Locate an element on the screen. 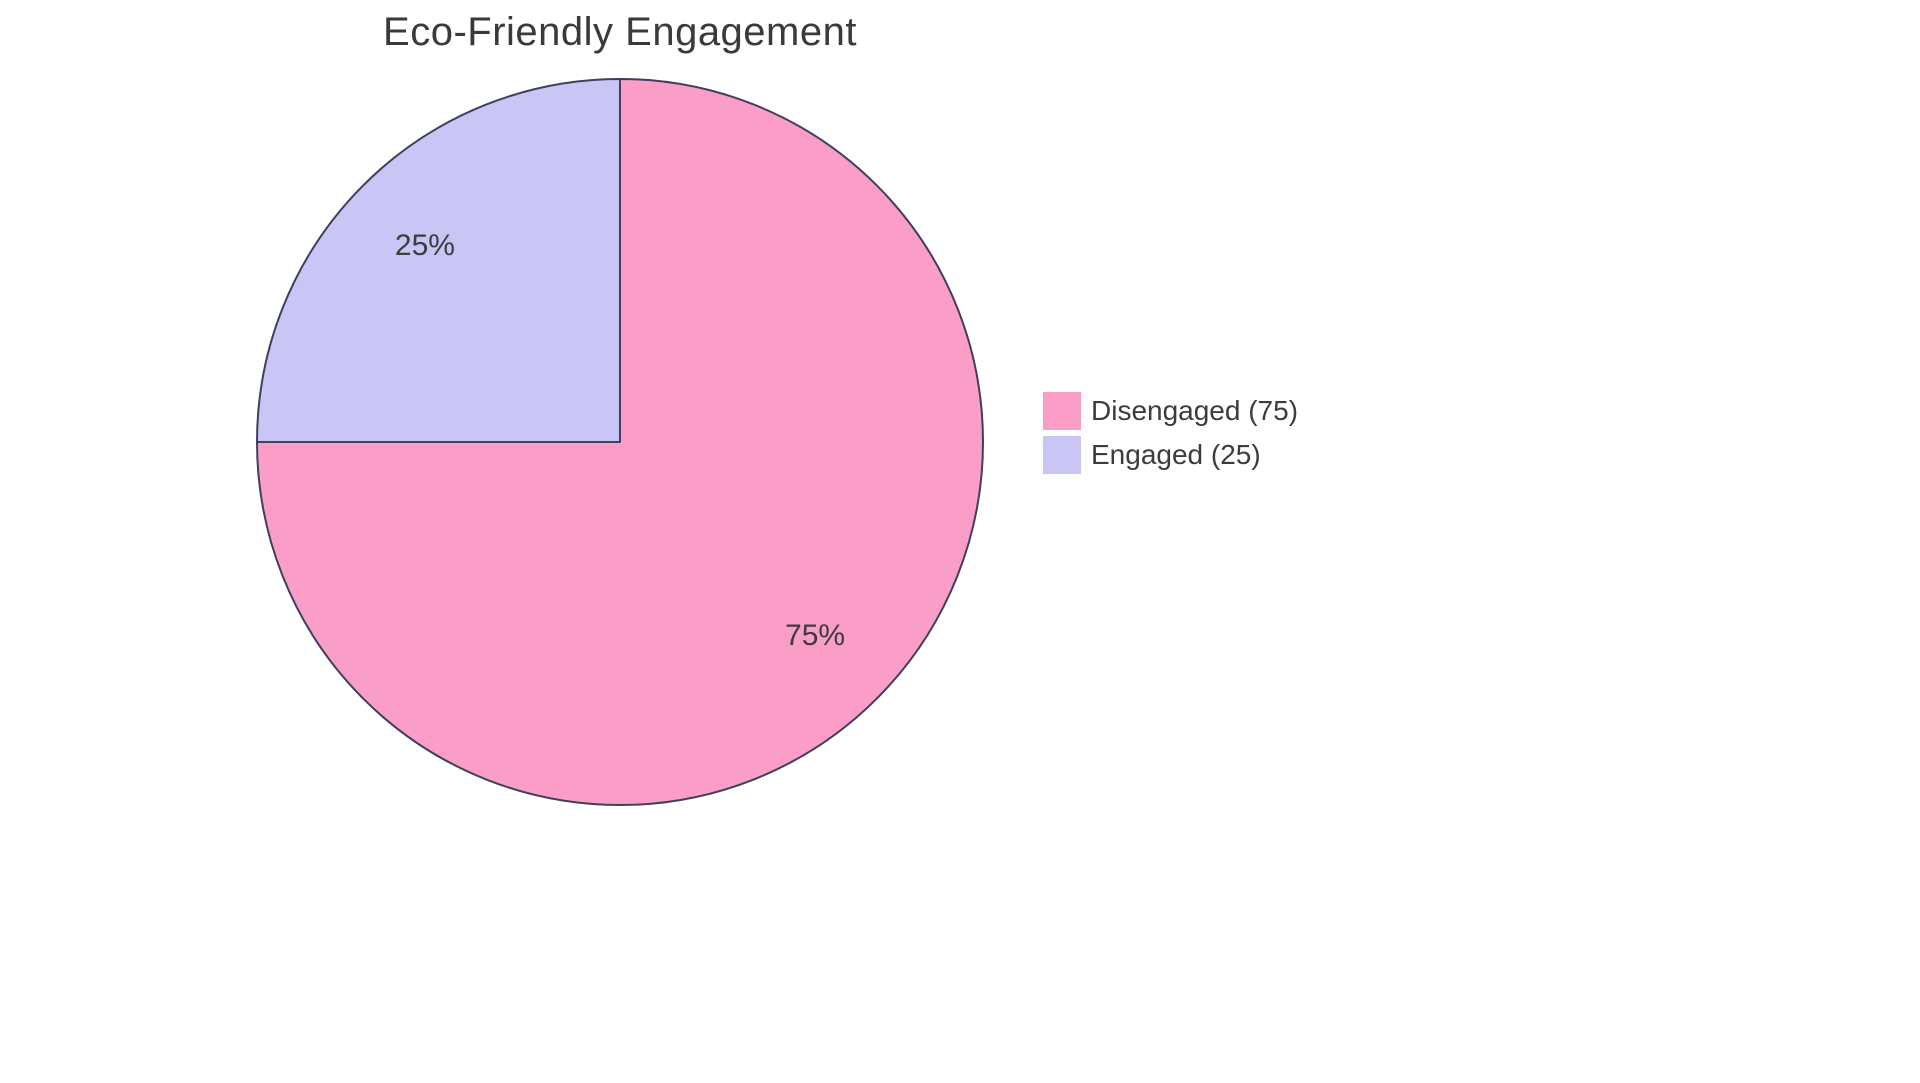  slice-pct-label-engaged: 25% is located at coordinates (425, 245).